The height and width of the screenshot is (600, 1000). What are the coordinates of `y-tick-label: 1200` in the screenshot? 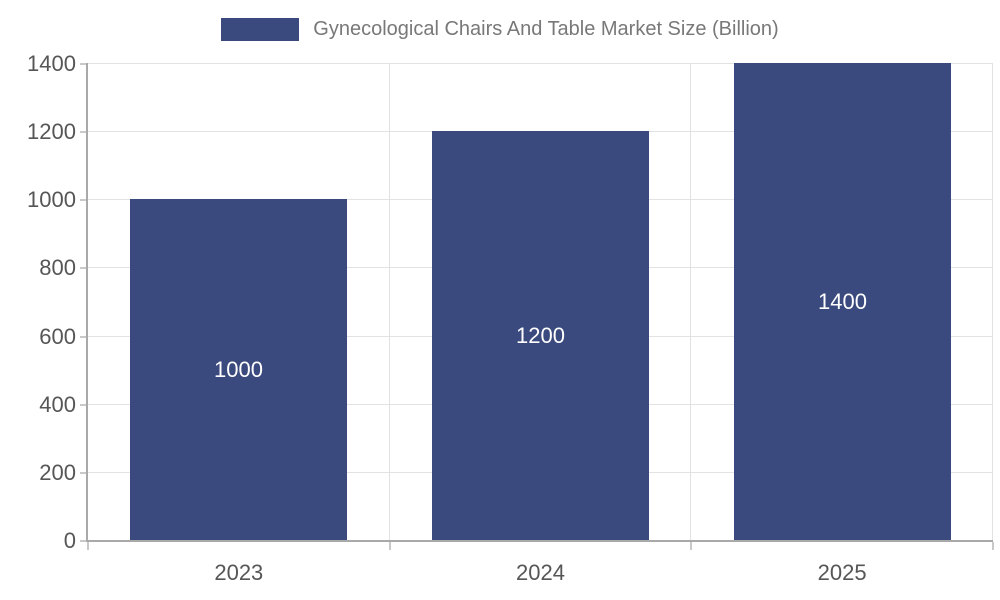 It's located at (51, 132).